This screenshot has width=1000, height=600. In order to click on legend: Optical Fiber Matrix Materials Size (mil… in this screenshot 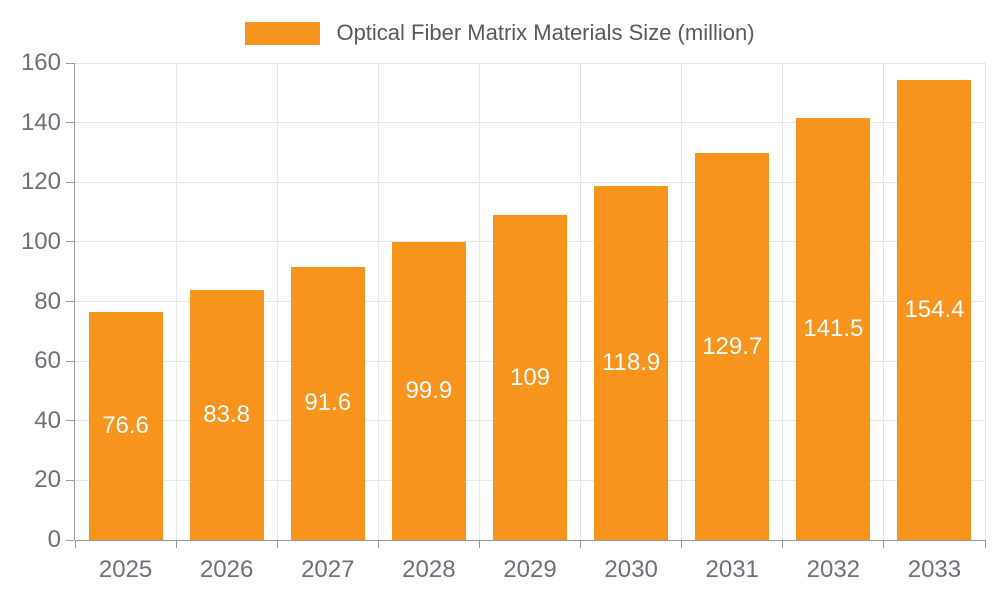, I will do `click(500, 33)`.